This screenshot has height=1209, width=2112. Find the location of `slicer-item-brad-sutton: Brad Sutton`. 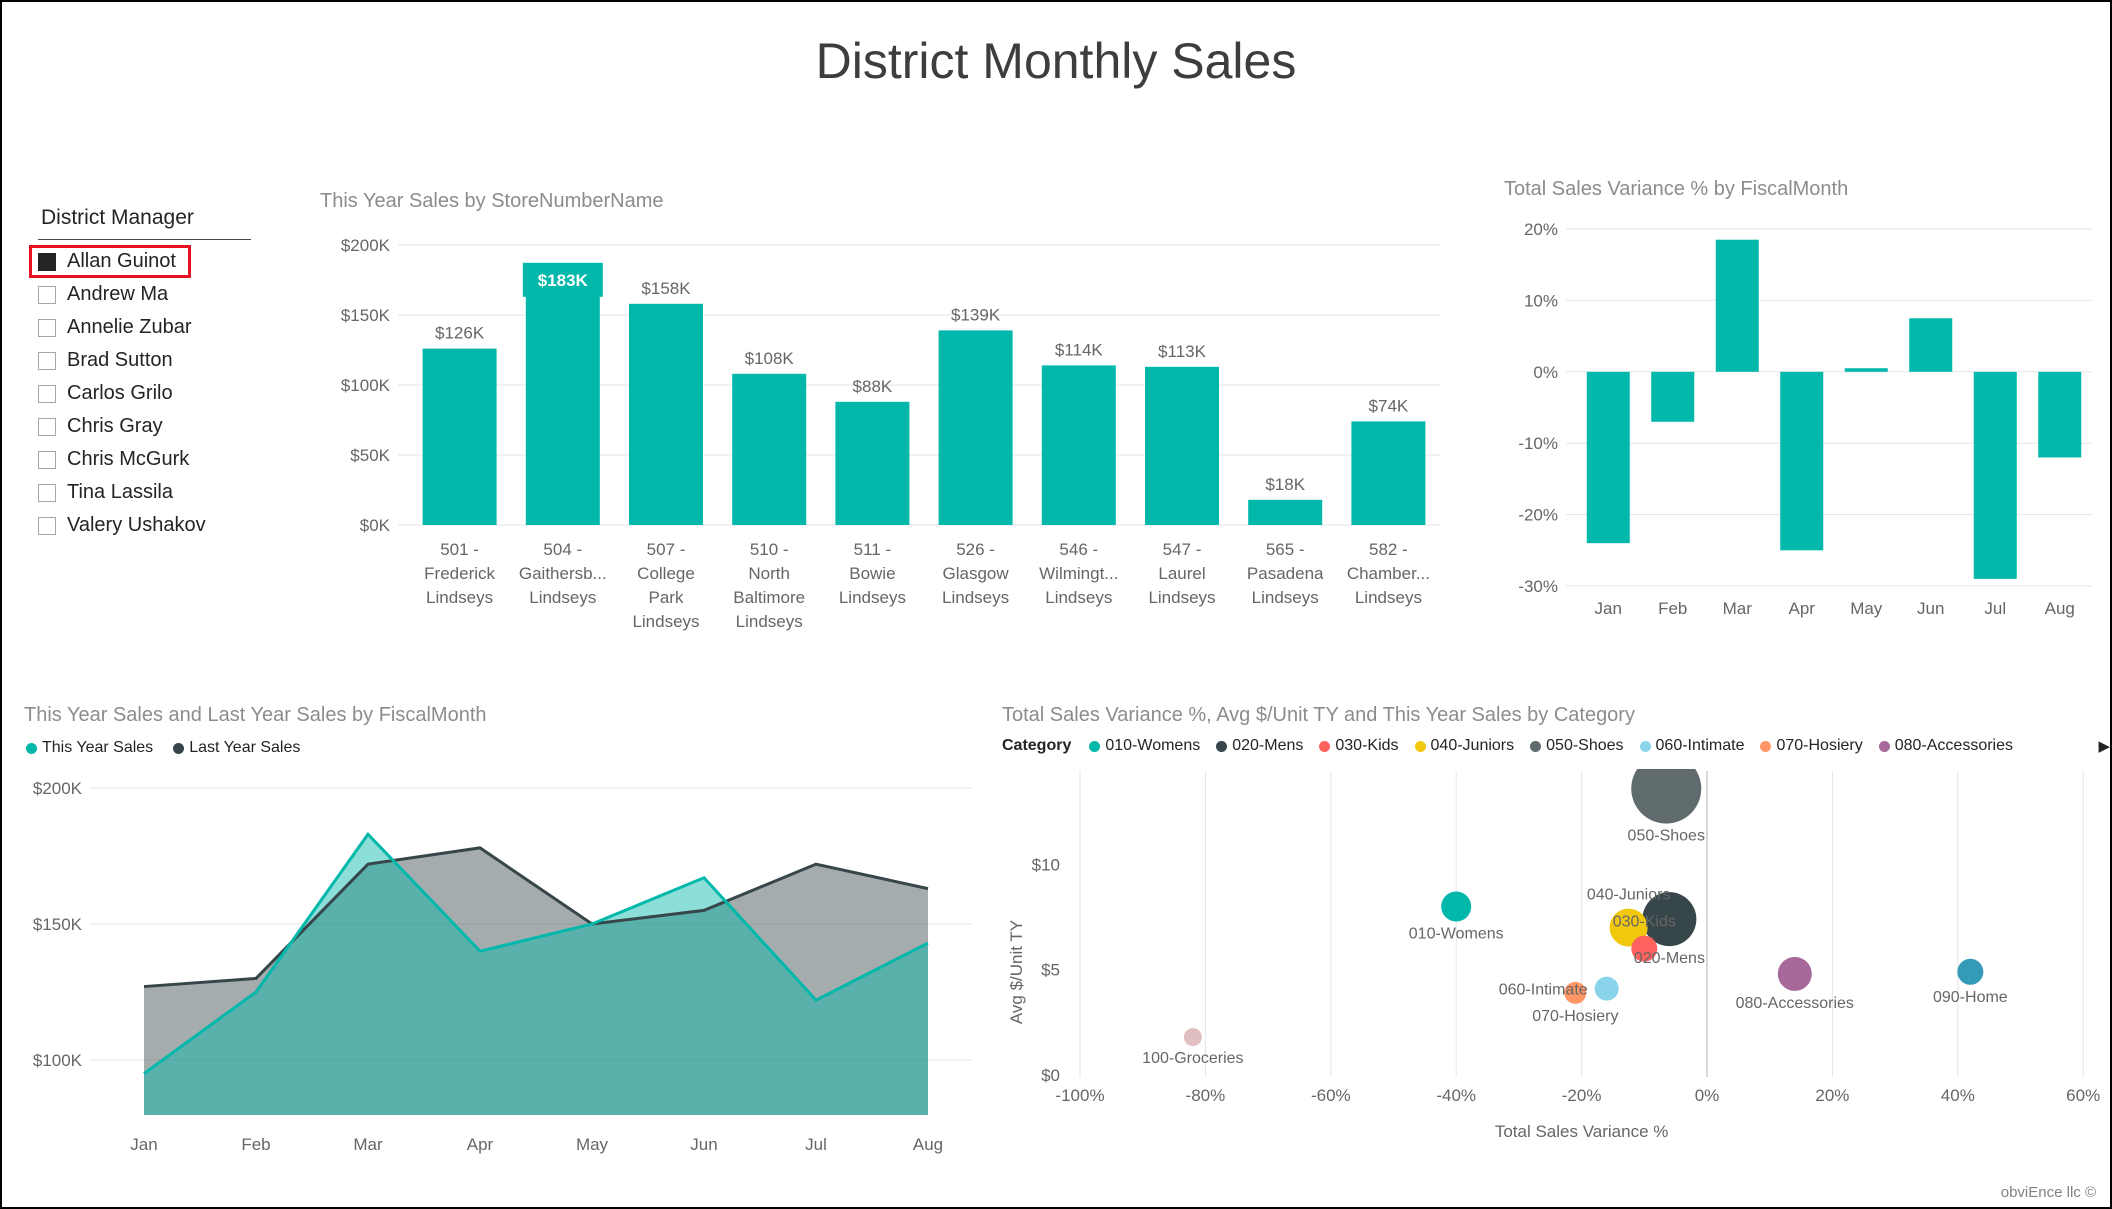

slicer-item-brad-sutton: Brad Sutton is located at coordinates (108, 360).